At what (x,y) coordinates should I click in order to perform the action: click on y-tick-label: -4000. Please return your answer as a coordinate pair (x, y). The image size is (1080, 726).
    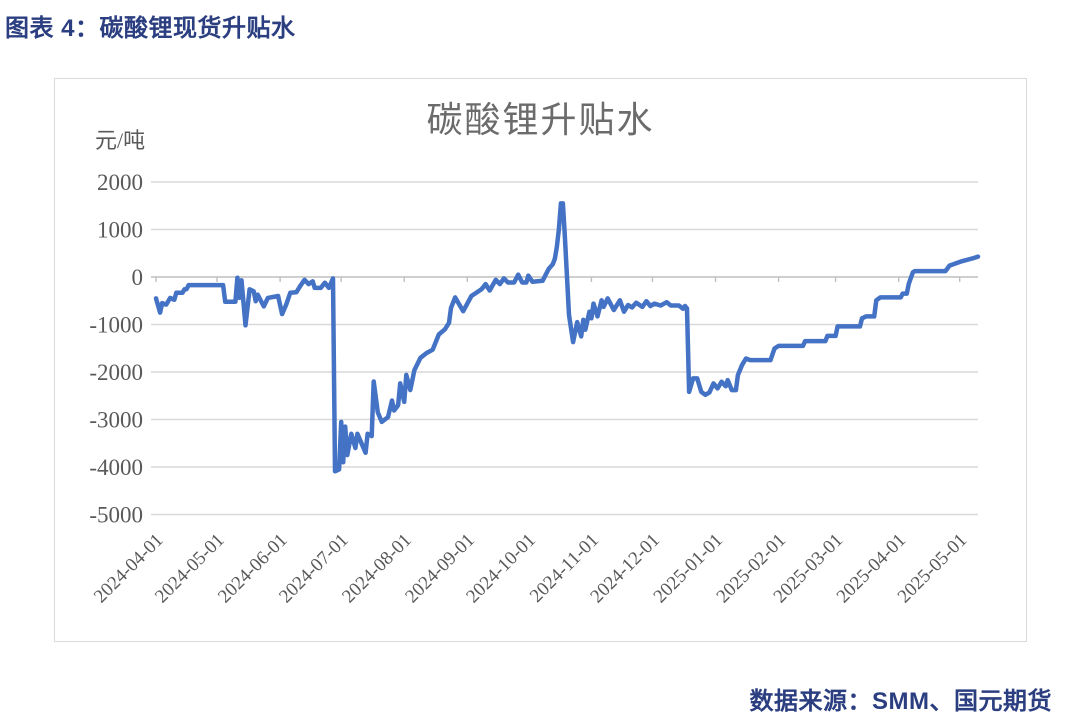
    Looking at the image, I should click on (116, 467).